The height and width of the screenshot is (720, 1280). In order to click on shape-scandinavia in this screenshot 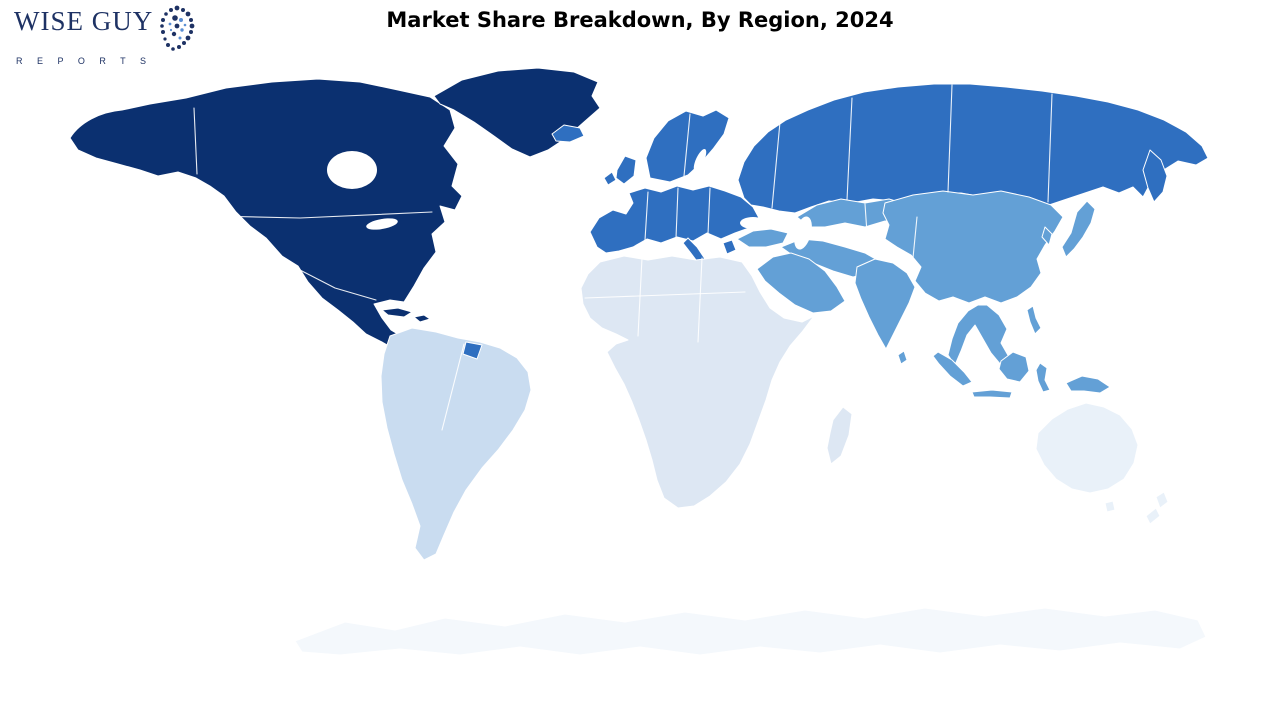, I will do `click(687, 146)`.